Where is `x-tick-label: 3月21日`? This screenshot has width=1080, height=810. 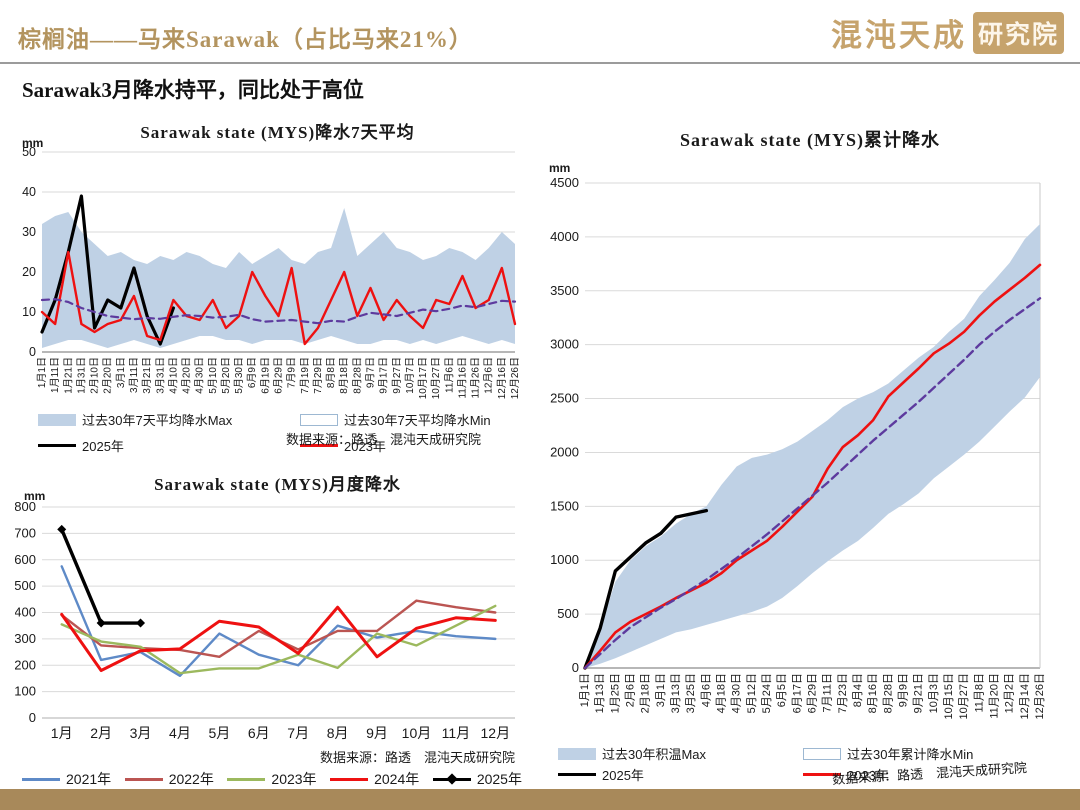
x-tick-label: 3月21日 is located at coordinates (147, 375).